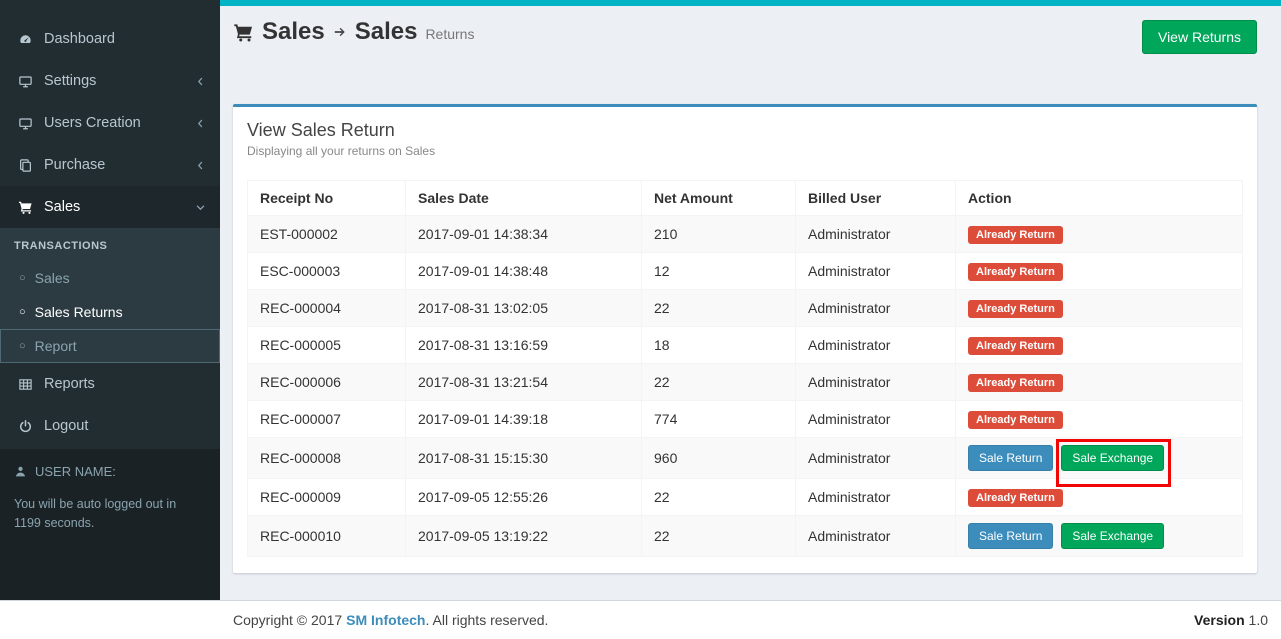 The width and height of the screenshot is (1281, 639). What do you see at coordinates (326, 271) in the screenshot?
I see `receipt-no-cell: ESC-000003` at bounding box center [326, 271].